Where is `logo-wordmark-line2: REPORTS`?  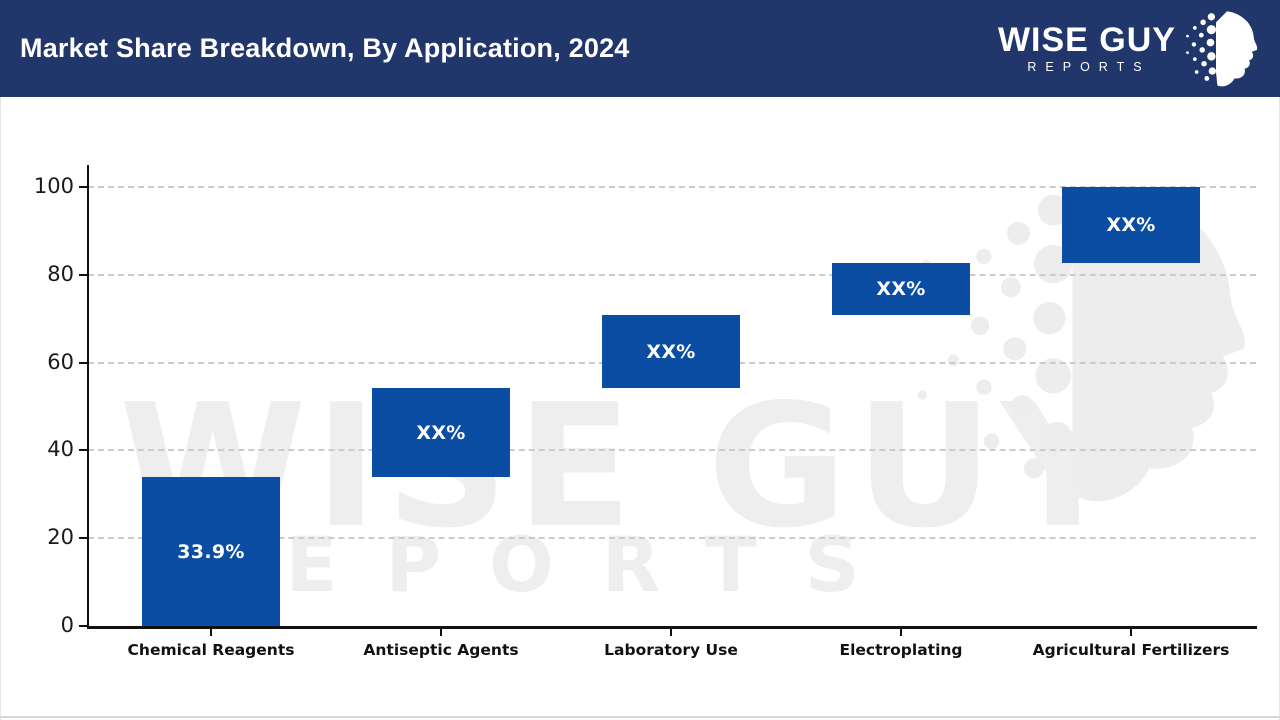
logo-wordmark-line2: REPORTS is located at coordinates (1089, 67).